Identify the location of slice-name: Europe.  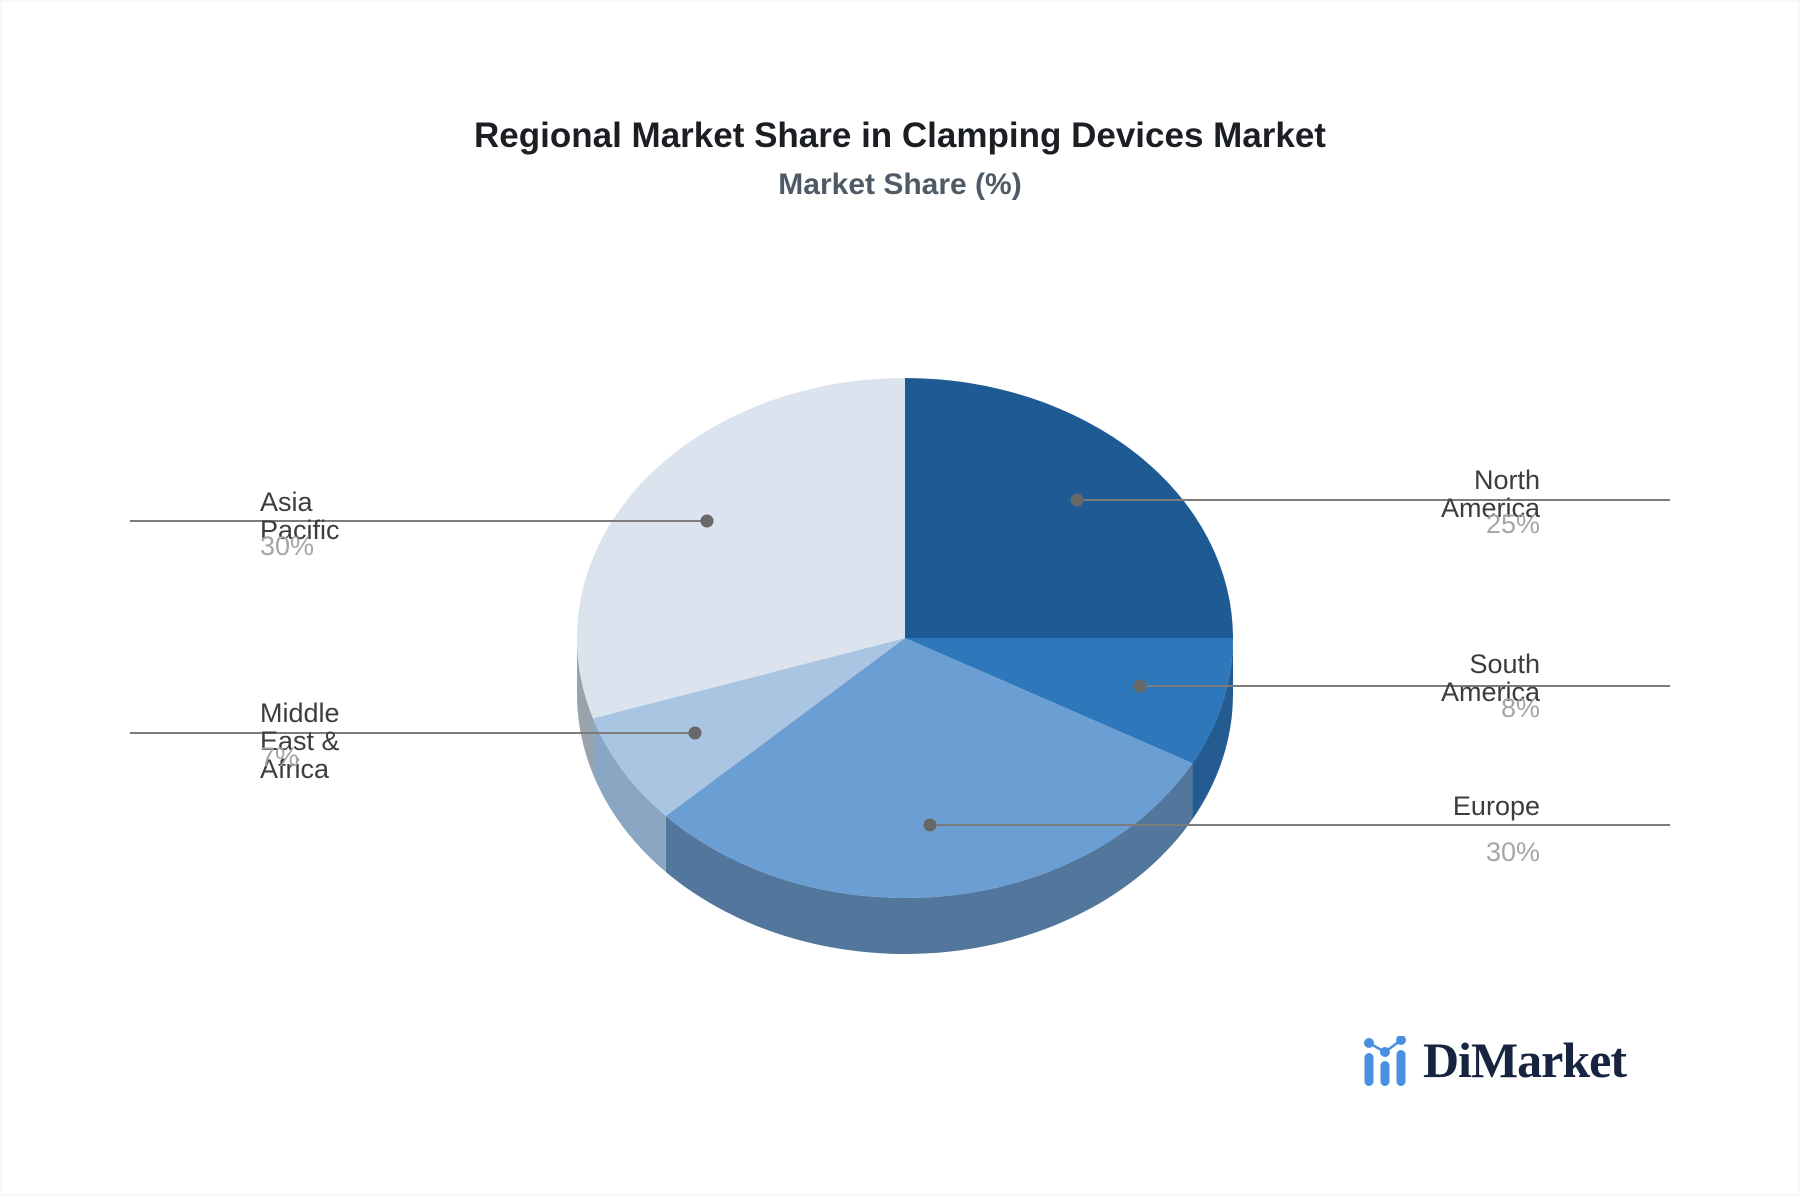
(1496, 806).